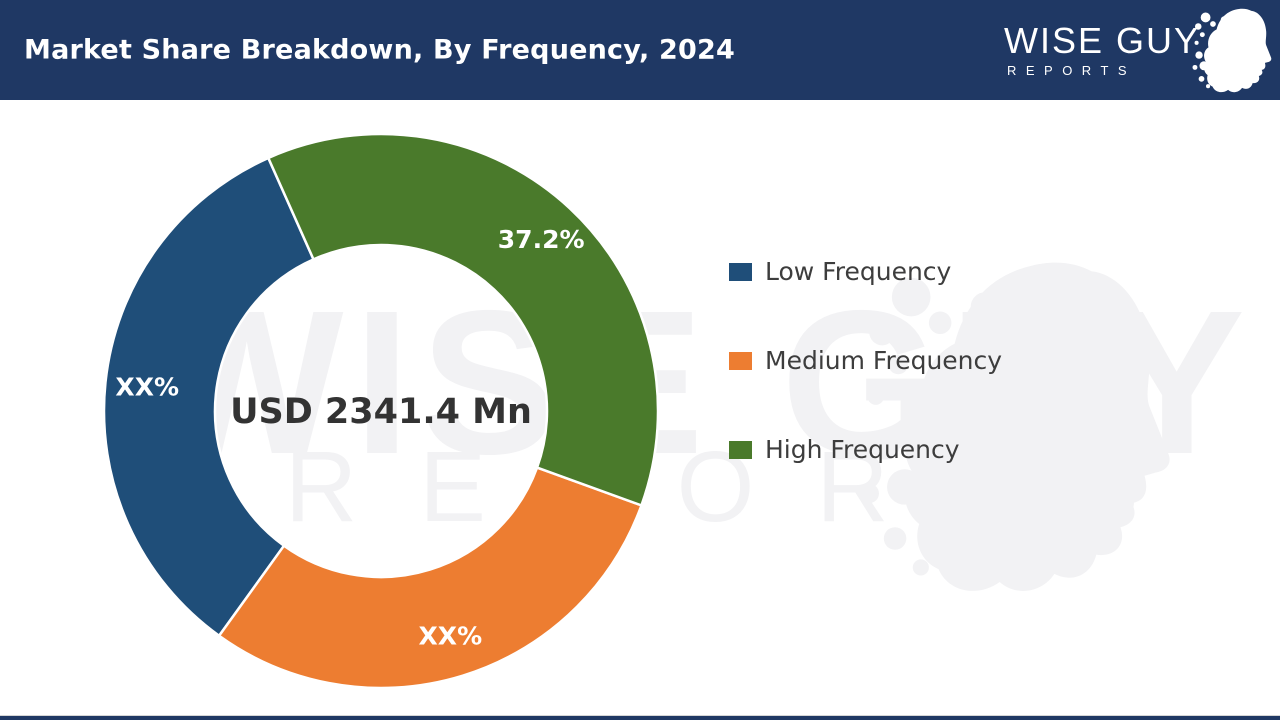 The width and height of the screenshot is (1280, 720). What do you see at coordinates (884, 360) in the screenshot?
I see `legend-label: Medium Frequency` at bounding box center [884, 360].